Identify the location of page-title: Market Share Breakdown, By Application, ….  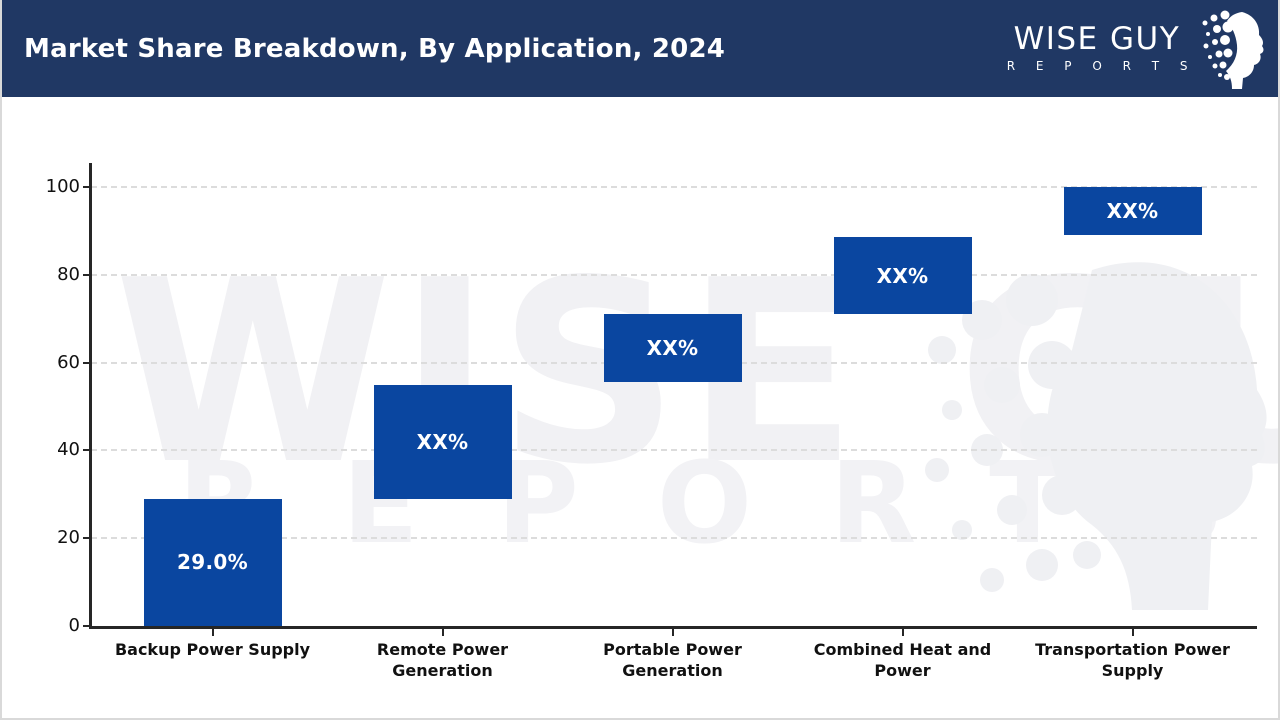
(375, 48).